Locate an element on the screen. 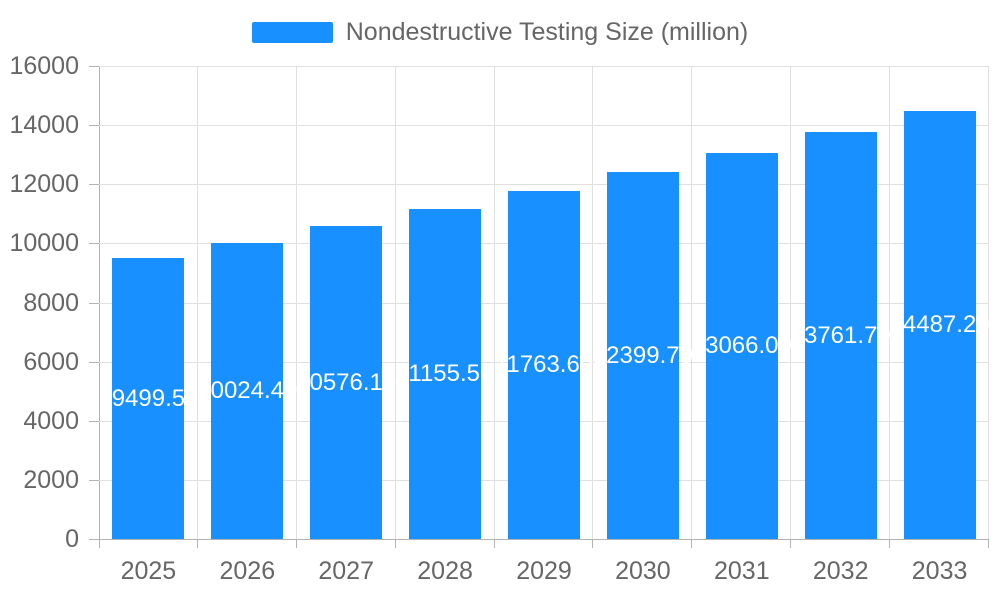 Image resolution: width=1000 pixels, height=600 pixels. legend-item: Nondestructive Testing Size (million) is located at coordinates (500, 32).